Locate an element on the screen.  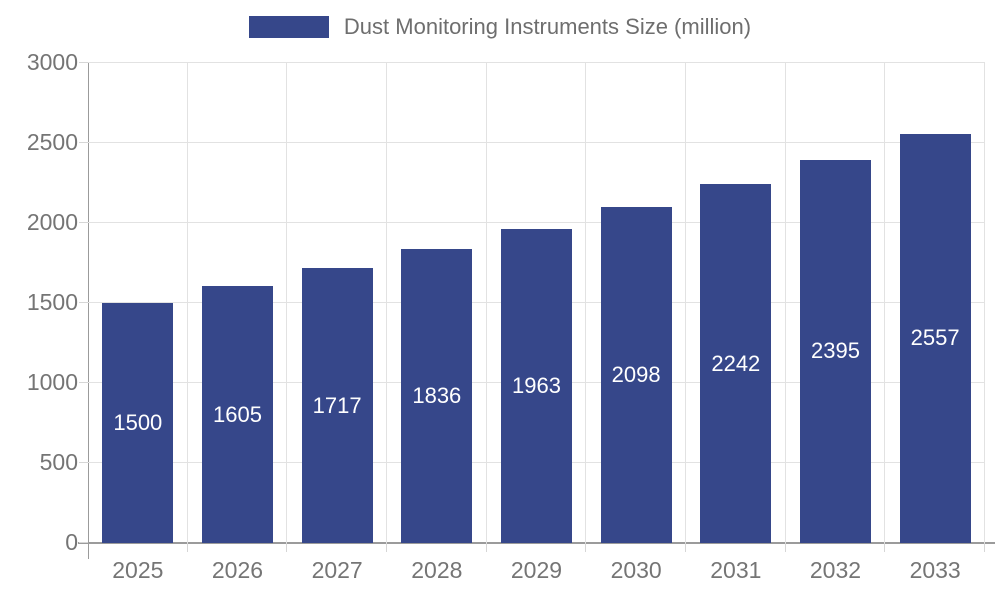
y-axis-line is located at coordinates (88, 311).